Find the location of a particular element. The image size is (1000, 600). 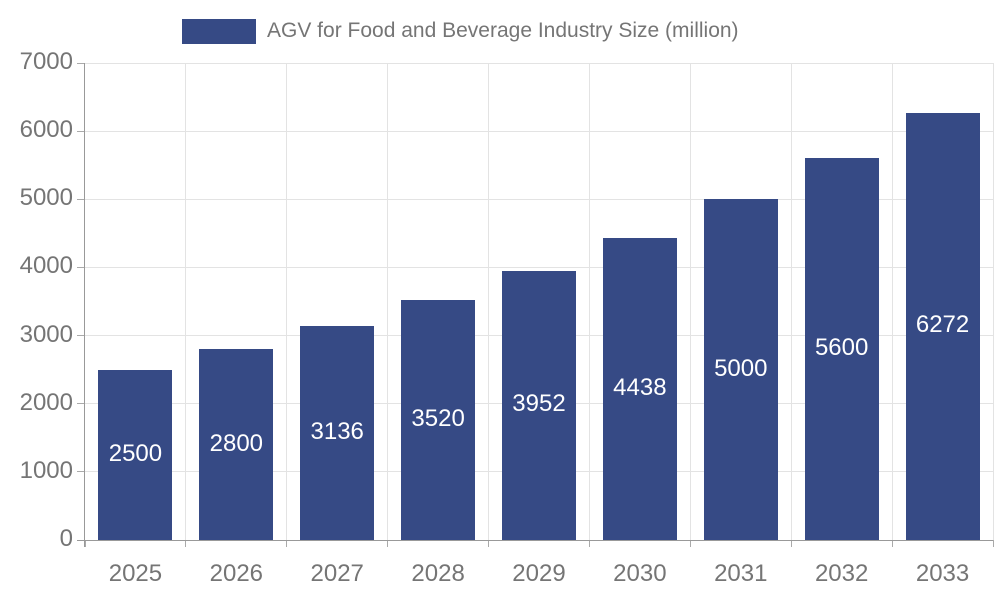

x-tick-label: 2028 is located at coordinates (438, 573).